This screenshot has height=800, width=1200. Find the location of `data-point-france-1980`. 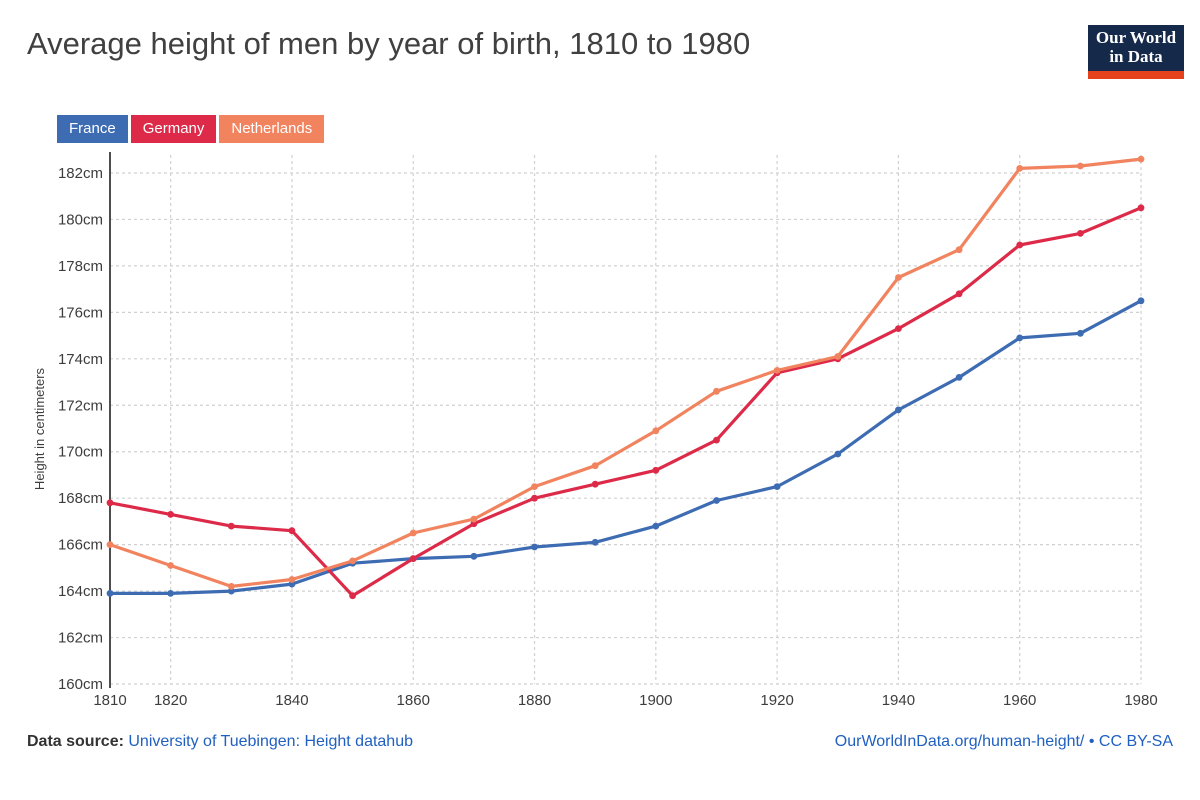

data-point-france-1980 is located at coordinates (1141, 301).